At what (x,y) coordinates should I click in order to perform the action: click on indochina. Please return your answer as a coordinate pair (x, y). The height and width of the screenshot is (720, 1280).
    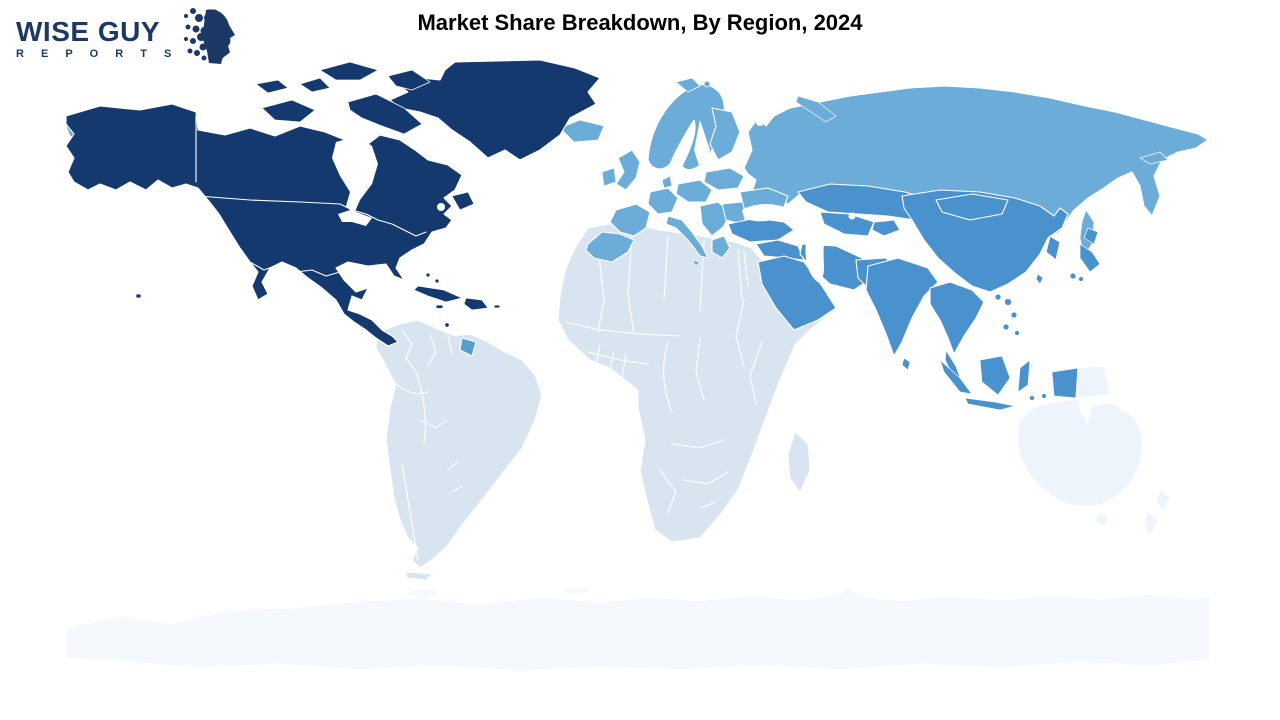
    Looking at the image, I should click on (957, 318).